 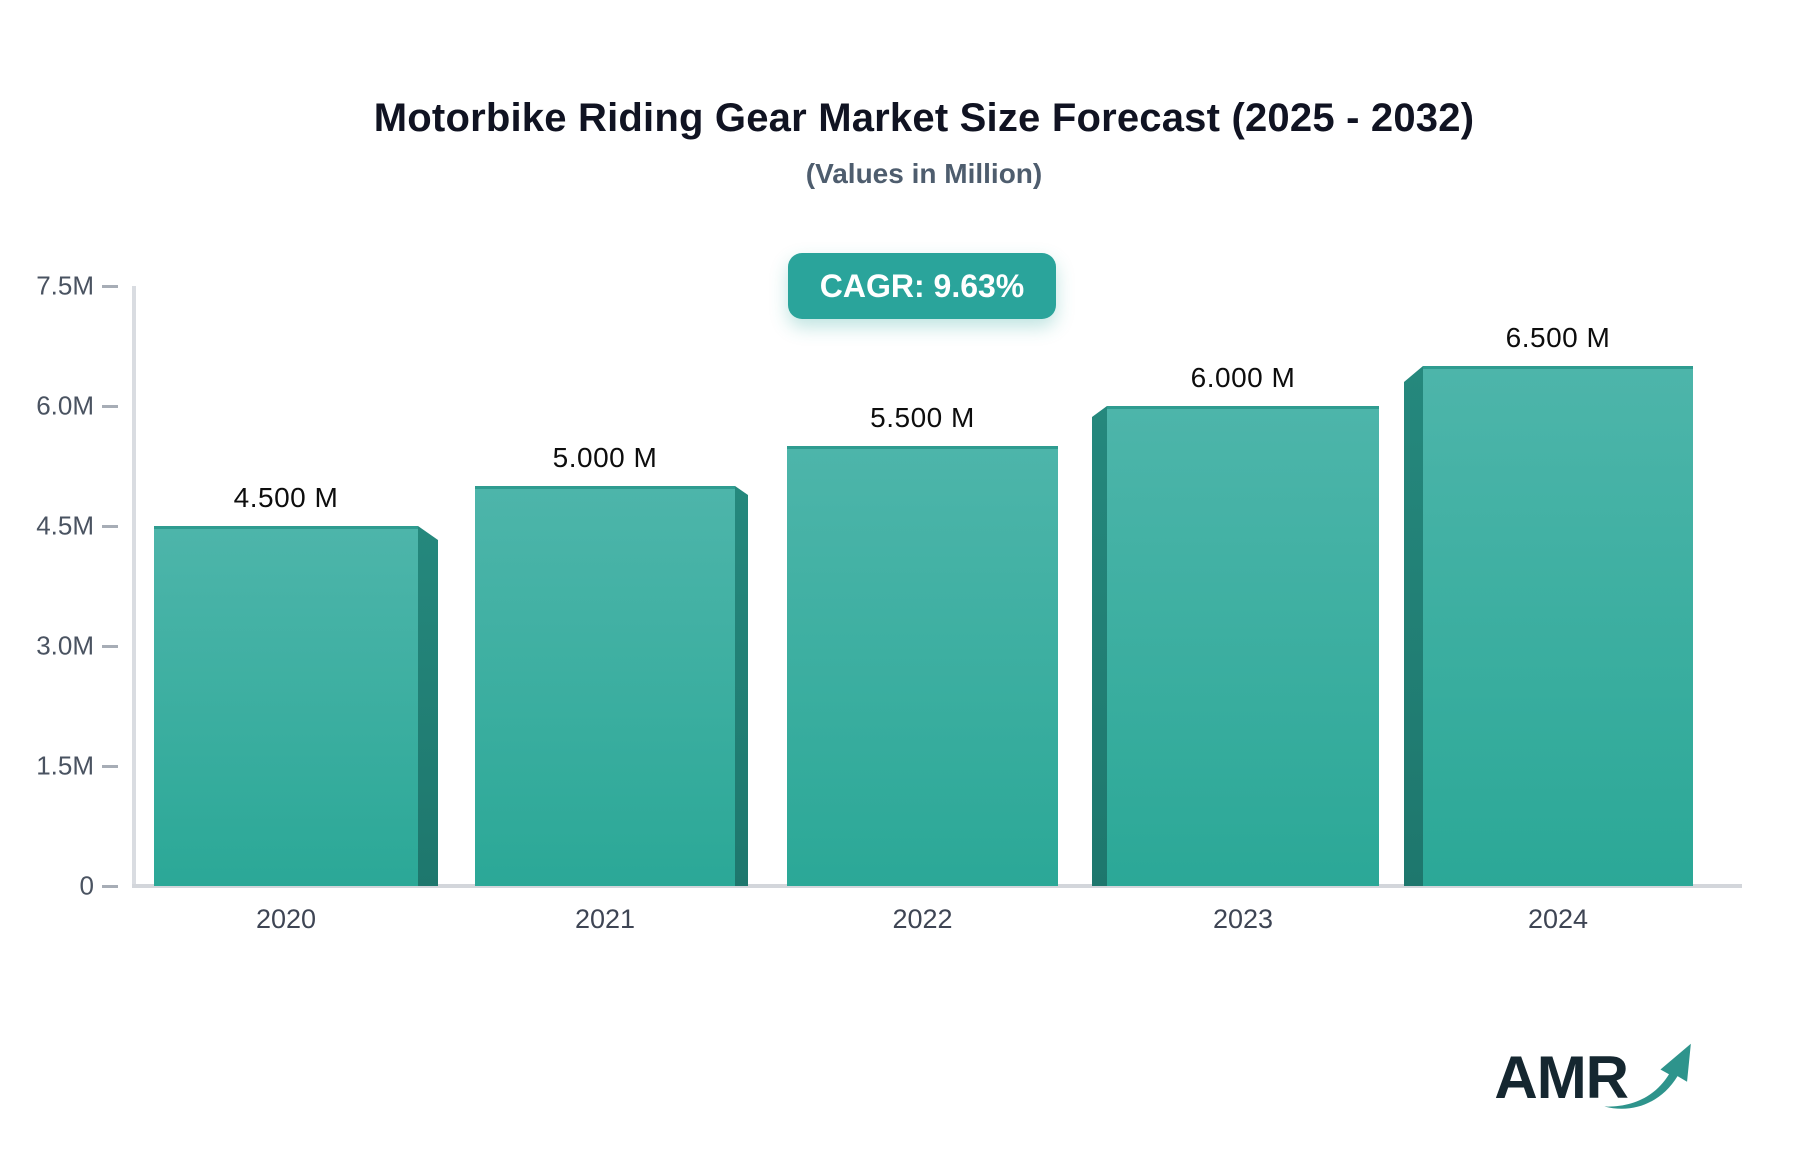 I want to click on x-axis-label: 2021, so click(x=605, y=919).